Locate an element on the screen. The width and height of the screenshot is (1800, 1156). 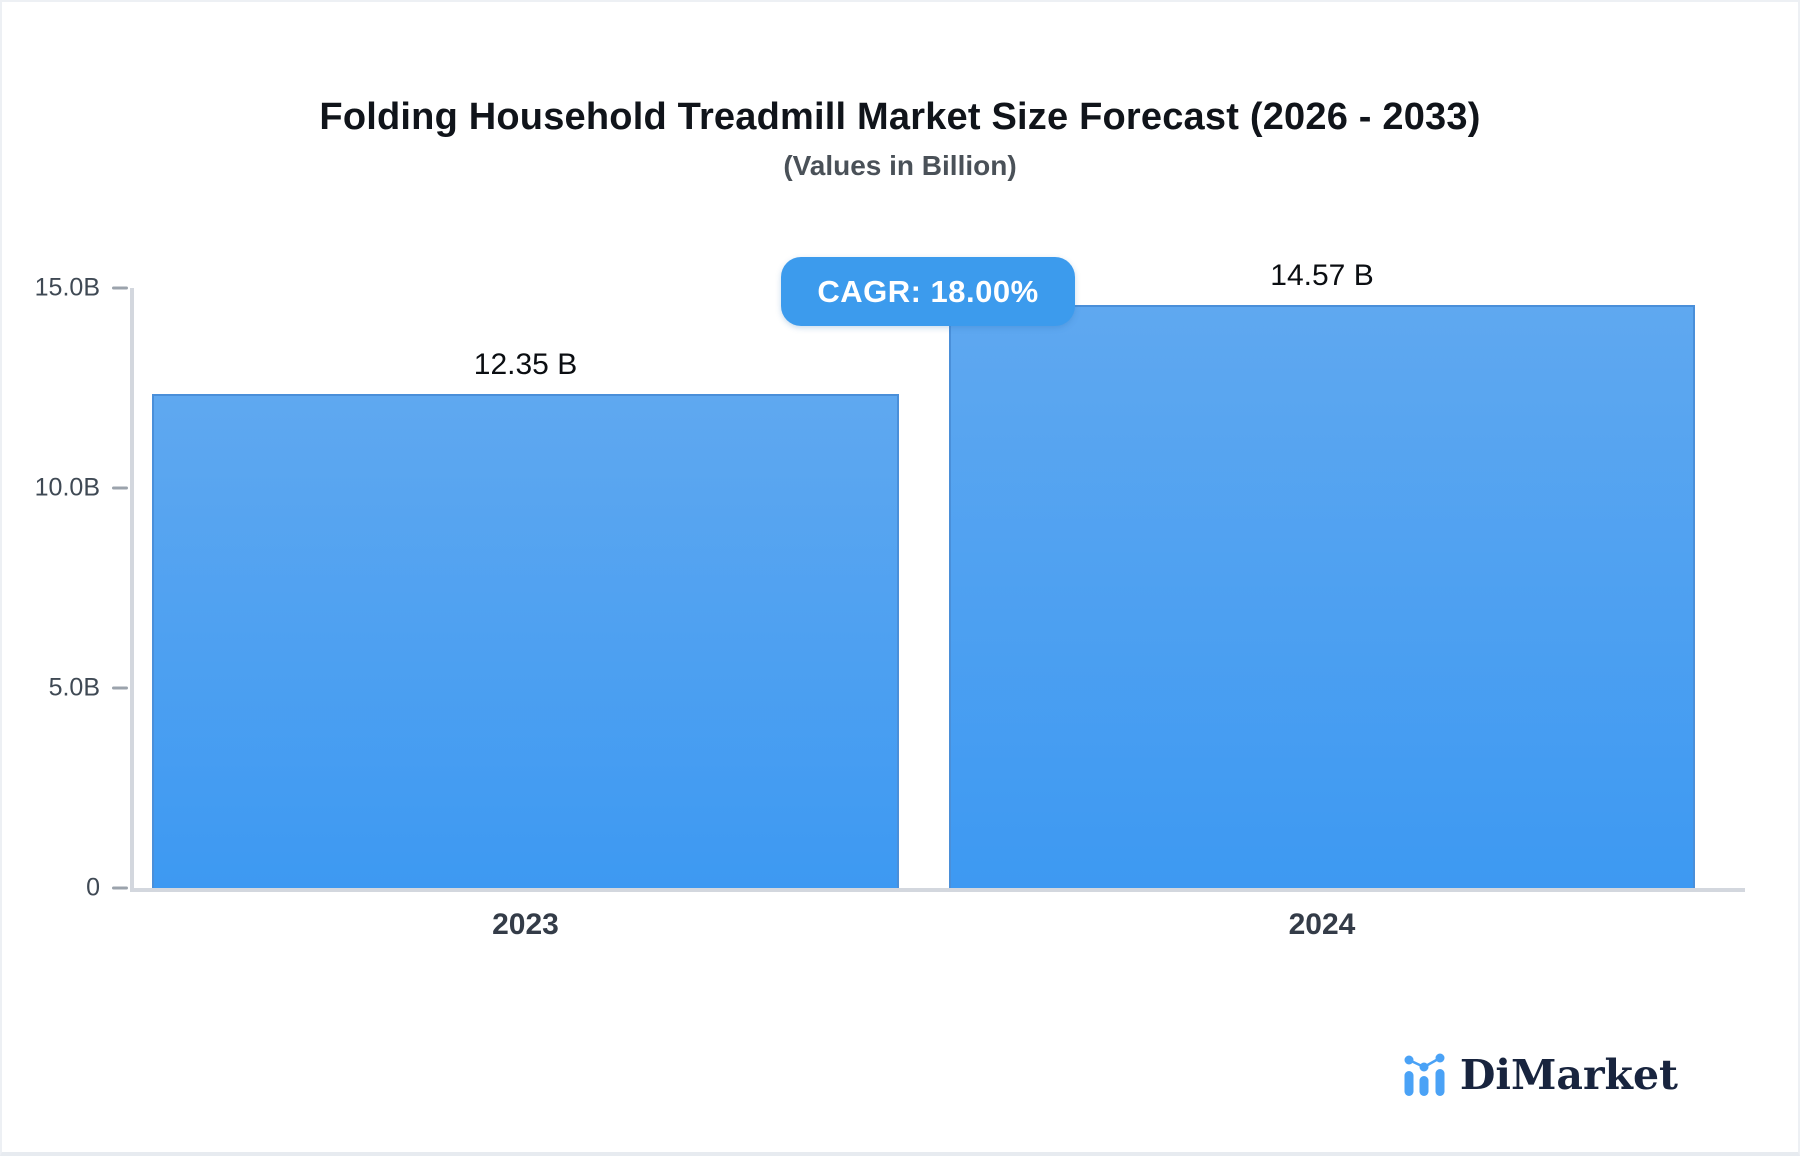
y-tick: 15.0B is located at coordinates (81, 288).